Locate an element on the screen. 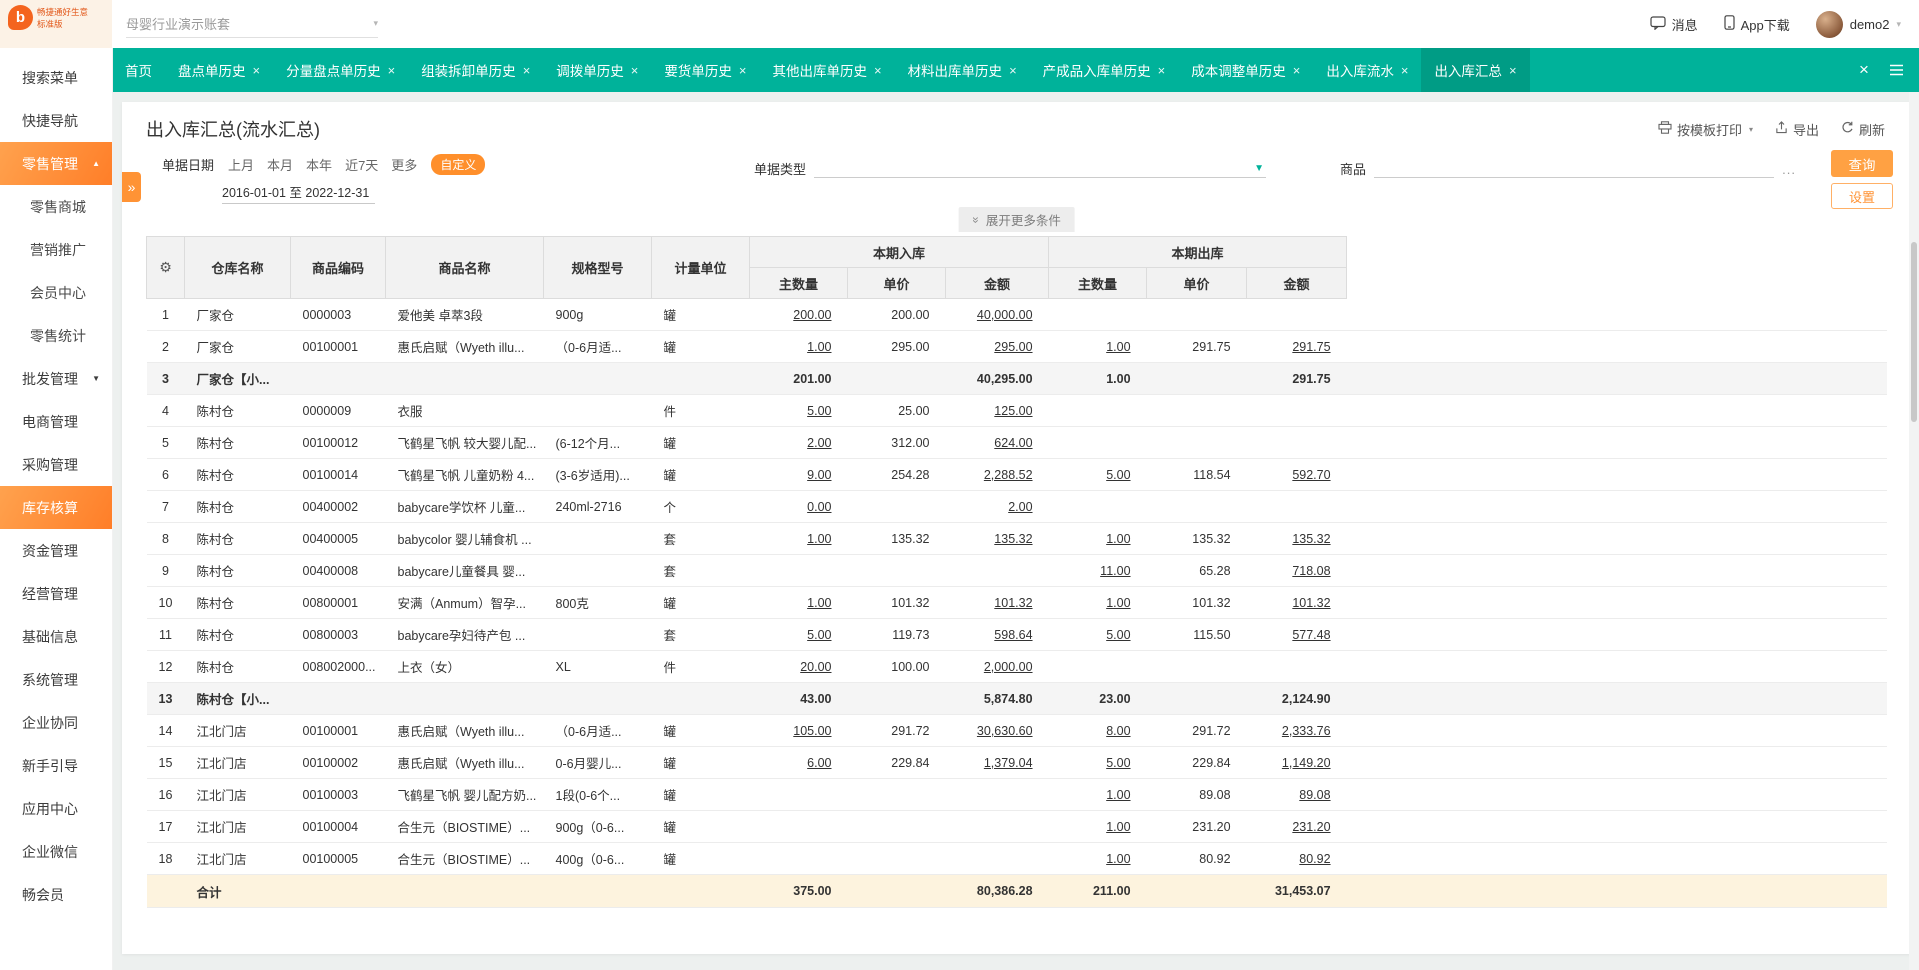 This screenshot has width=1919, height=970. gear-icon: ⚙ is located at coordinates (165, 267).